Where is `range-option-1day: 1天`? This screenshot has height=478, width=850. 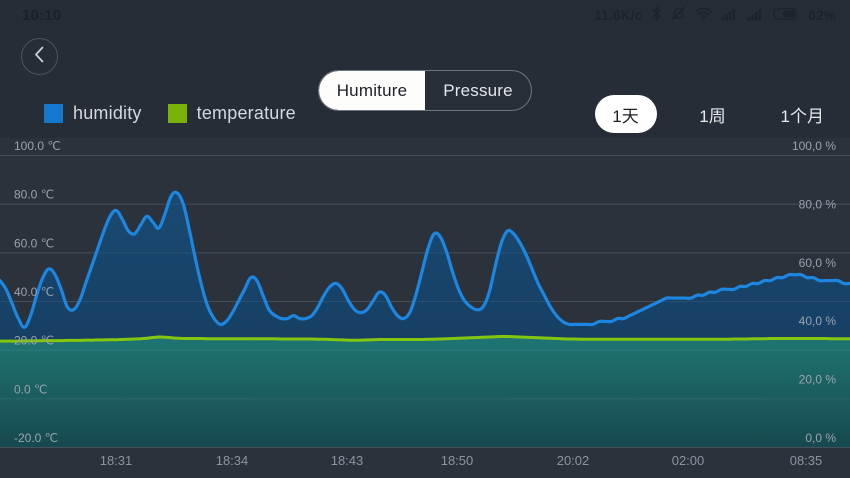
range-option-1day: 1天 is located at coordinates (625, 114).